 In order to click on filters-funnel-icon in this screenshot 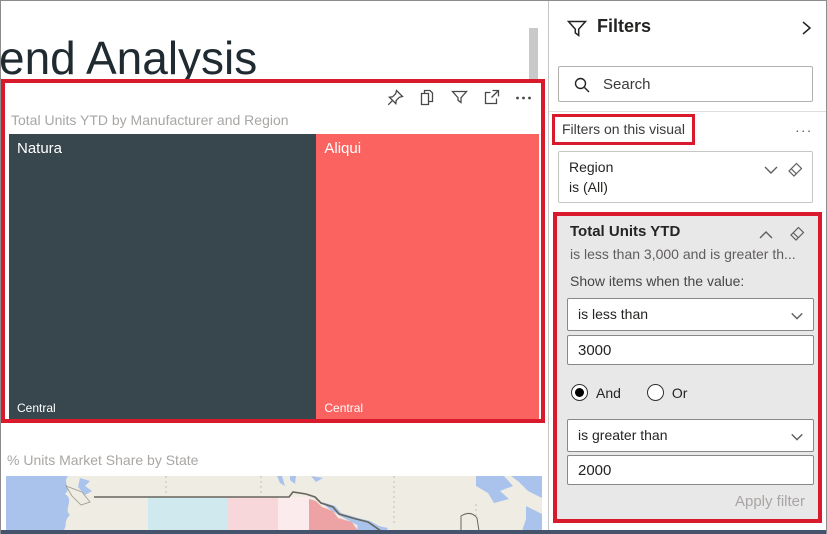, I will do `click(577, 31)`.